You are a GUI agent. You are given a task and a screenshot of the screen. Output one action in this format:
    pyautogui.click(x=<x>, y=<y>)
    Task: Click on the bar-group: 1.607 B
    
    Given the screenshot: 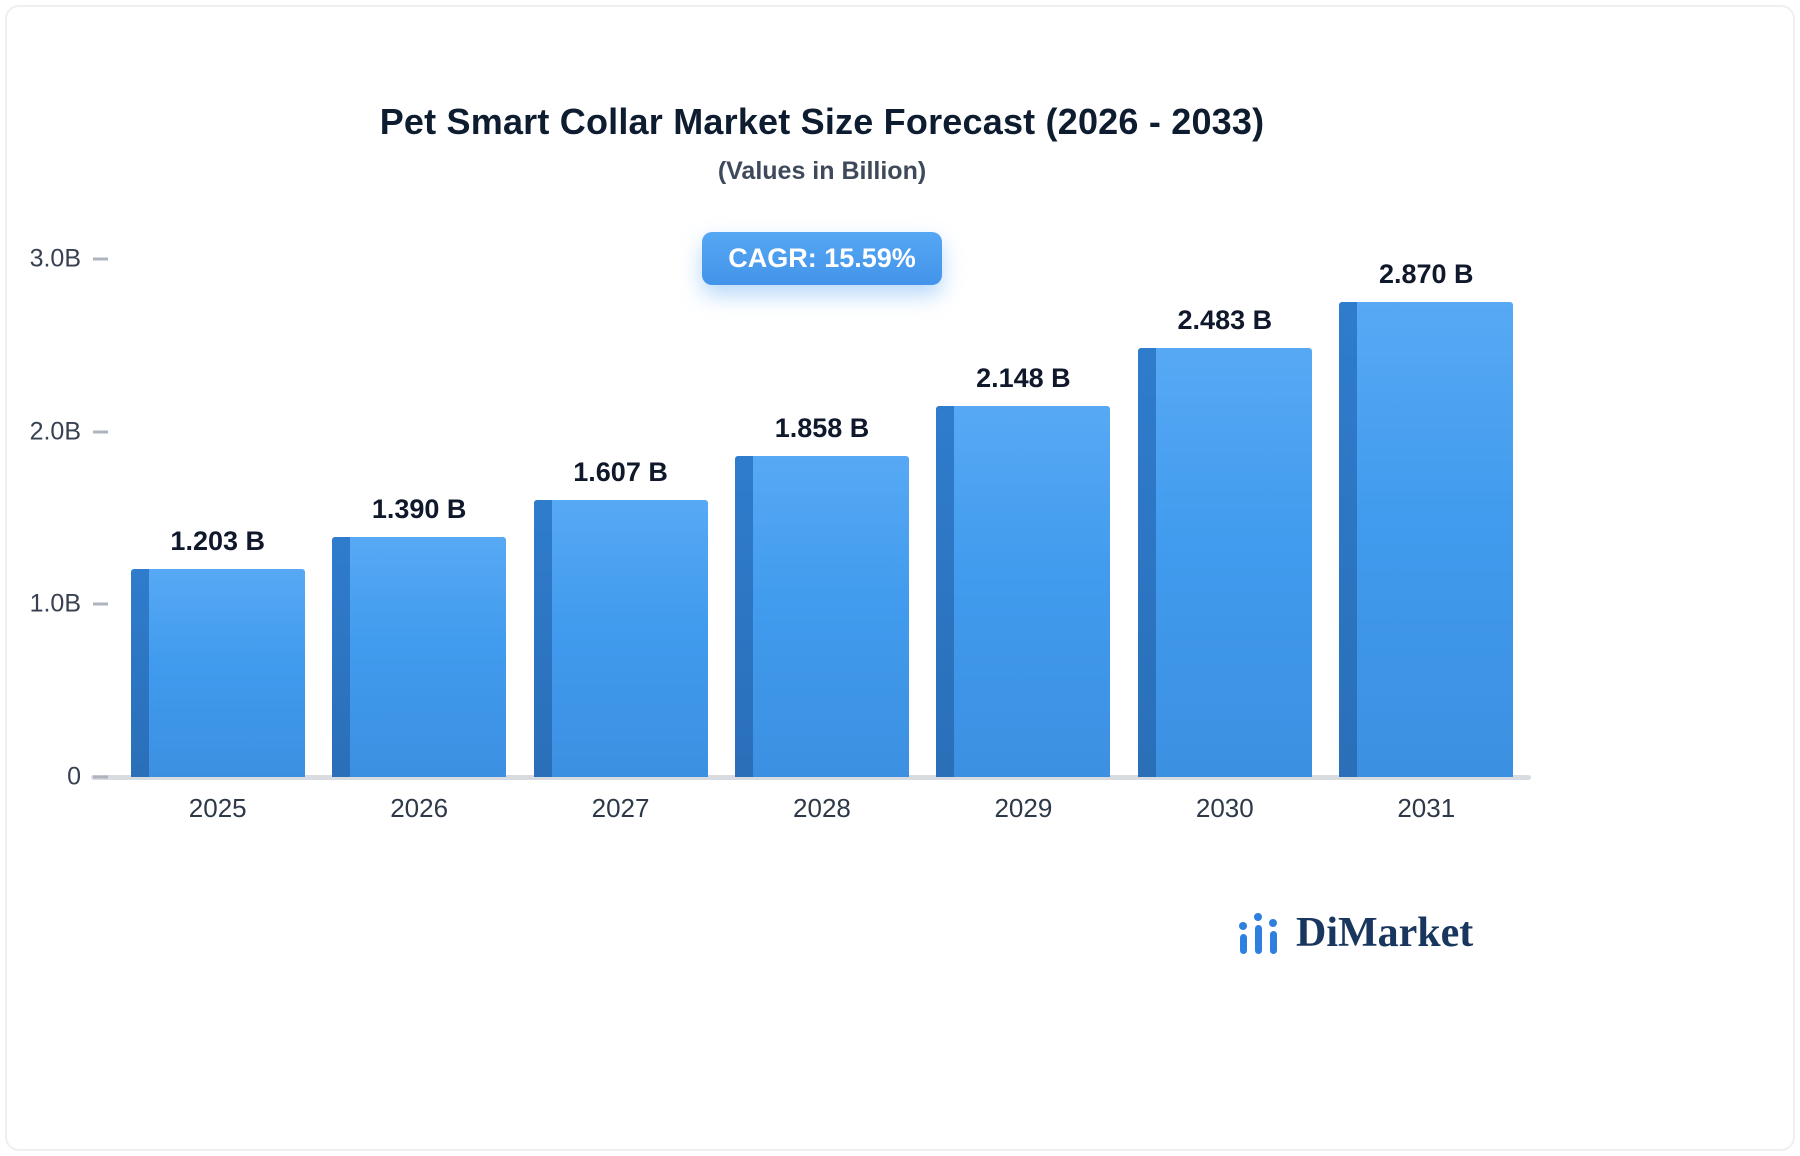 What is the action you would take?
    pyautogui.click(x=620, y=518)
    